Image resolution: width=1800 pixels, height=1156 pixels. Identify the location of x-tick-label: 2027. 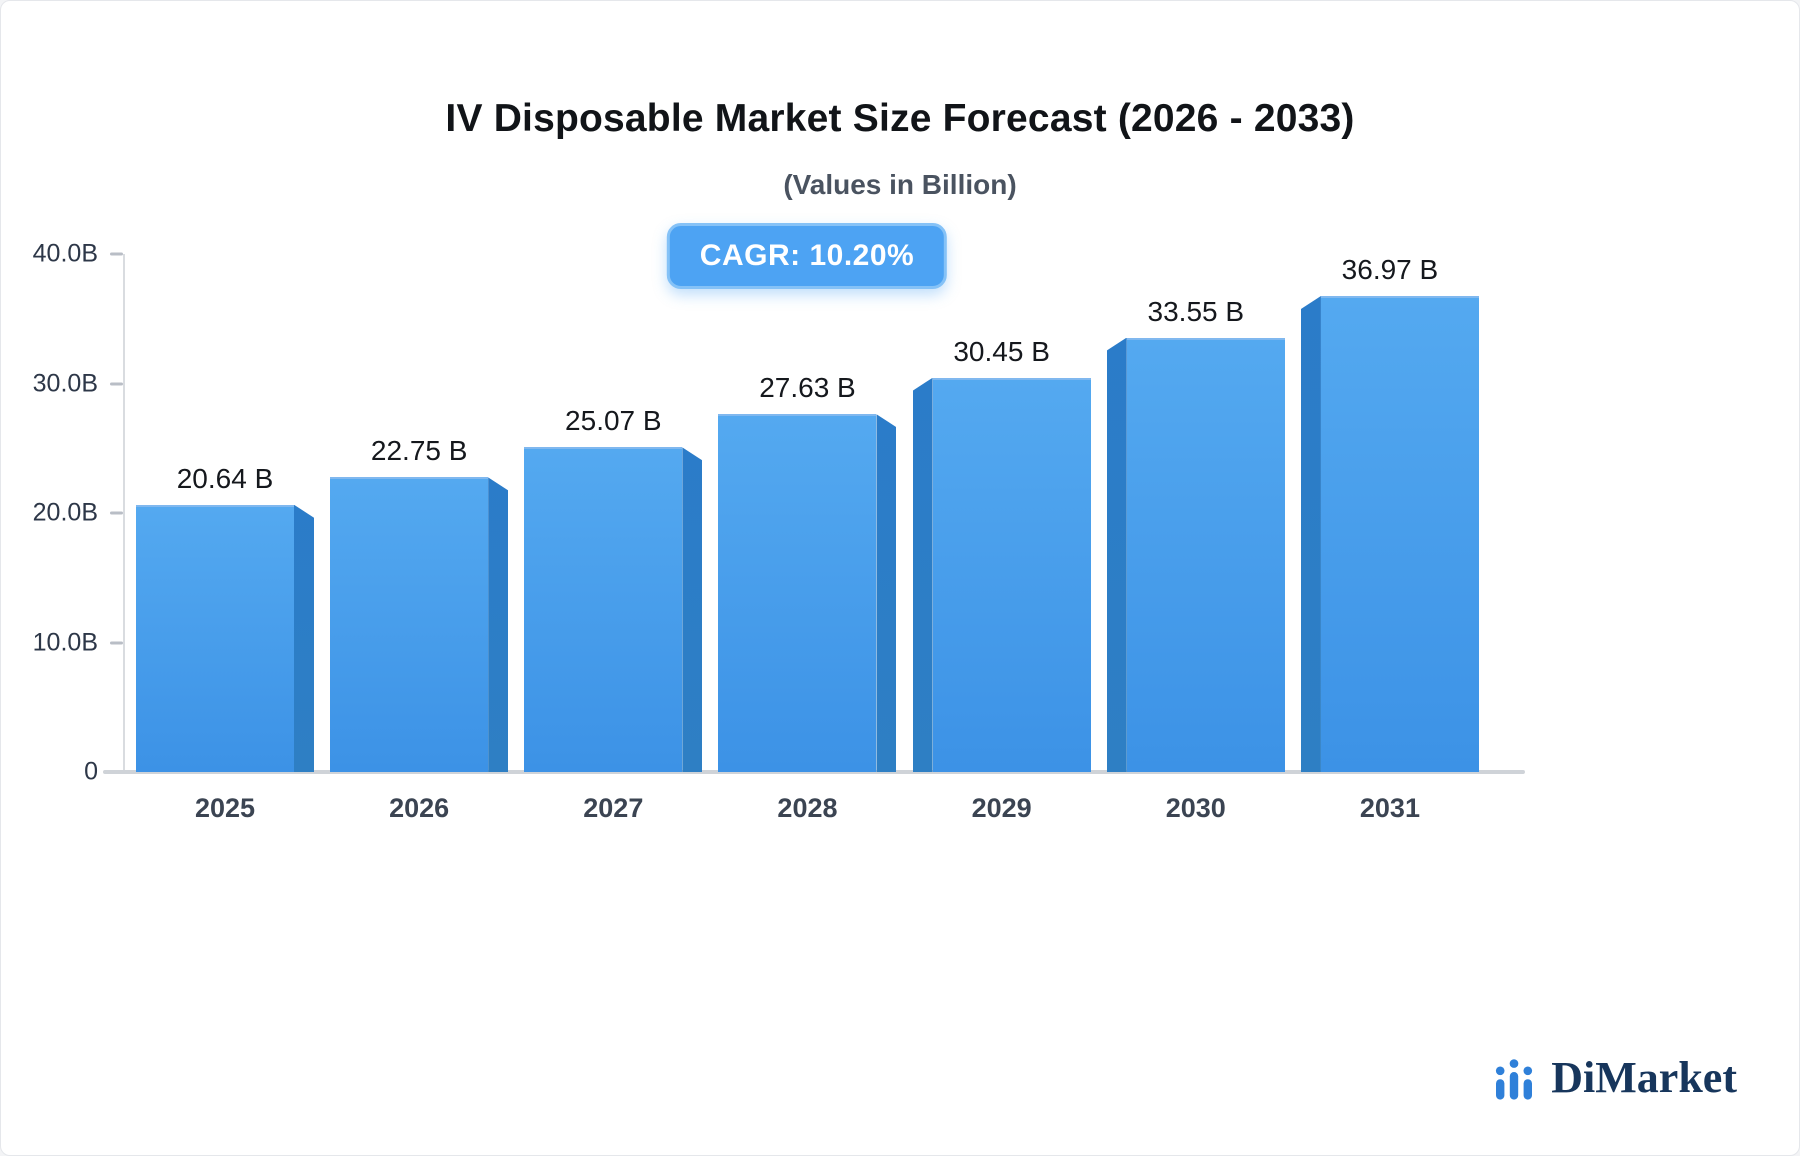
(613, 808).